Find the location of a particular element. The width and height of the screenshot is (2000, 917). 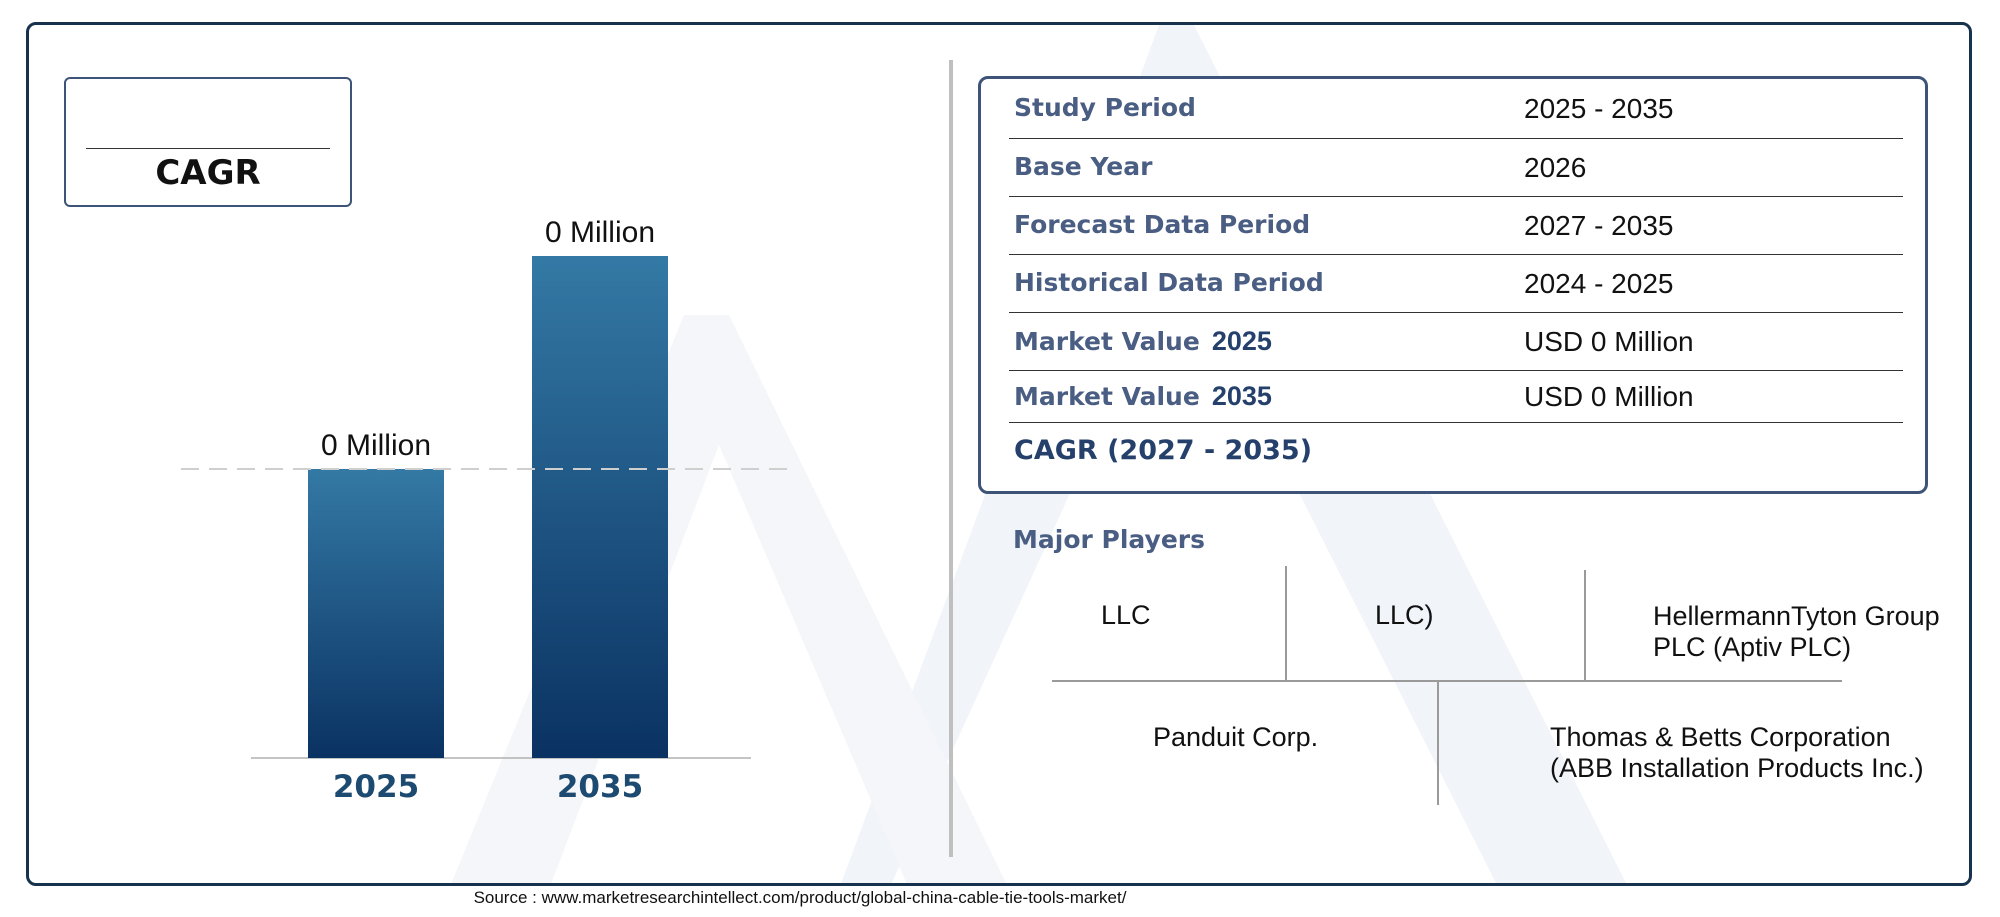

summary-row-label: Forecast Data Period is located at coordinates (1162, 224).